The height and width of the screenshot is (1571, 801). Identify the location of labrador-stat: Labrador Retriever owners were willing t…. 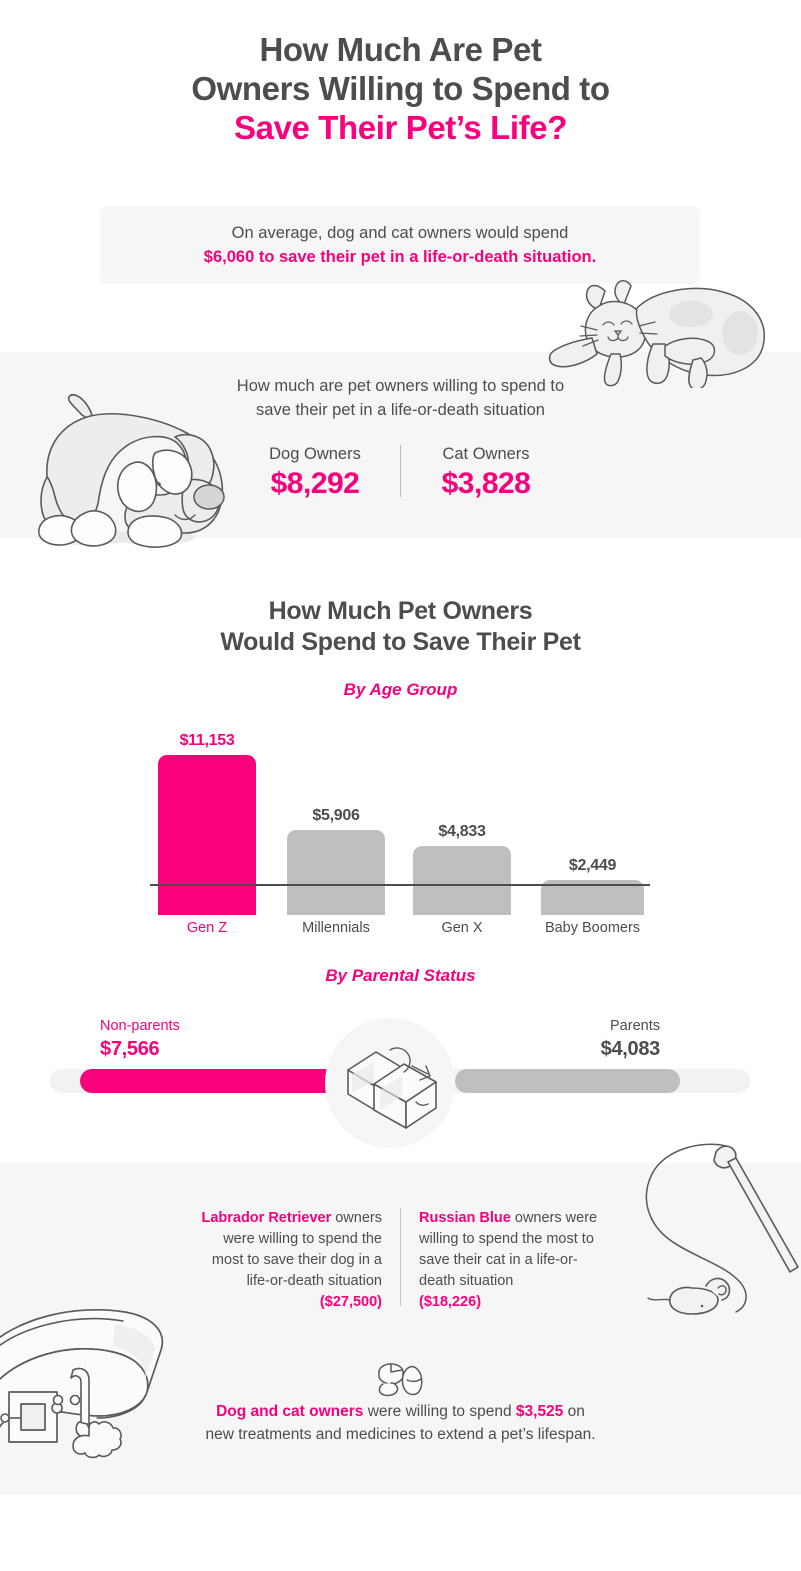
(297, 1260).